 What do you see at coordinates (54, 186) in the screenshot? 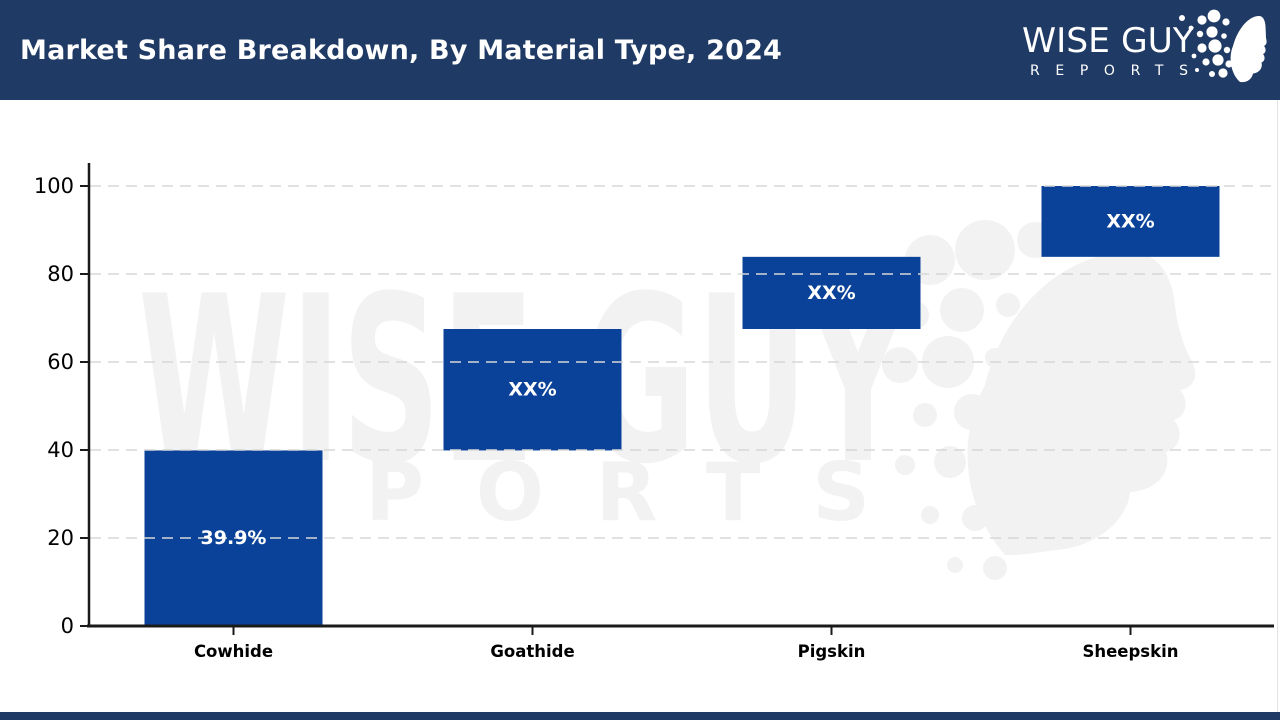
I see `y-tick-label: 100` at bounding box center [54, 186].